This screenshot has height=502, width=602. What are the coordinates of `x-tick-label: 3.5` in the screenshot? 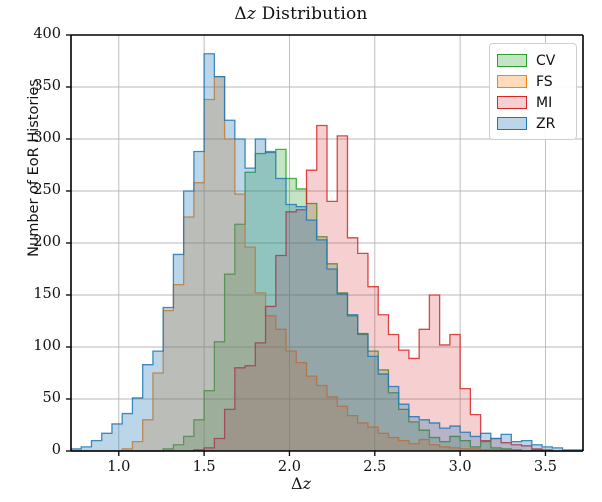 It's located at (545, 467).